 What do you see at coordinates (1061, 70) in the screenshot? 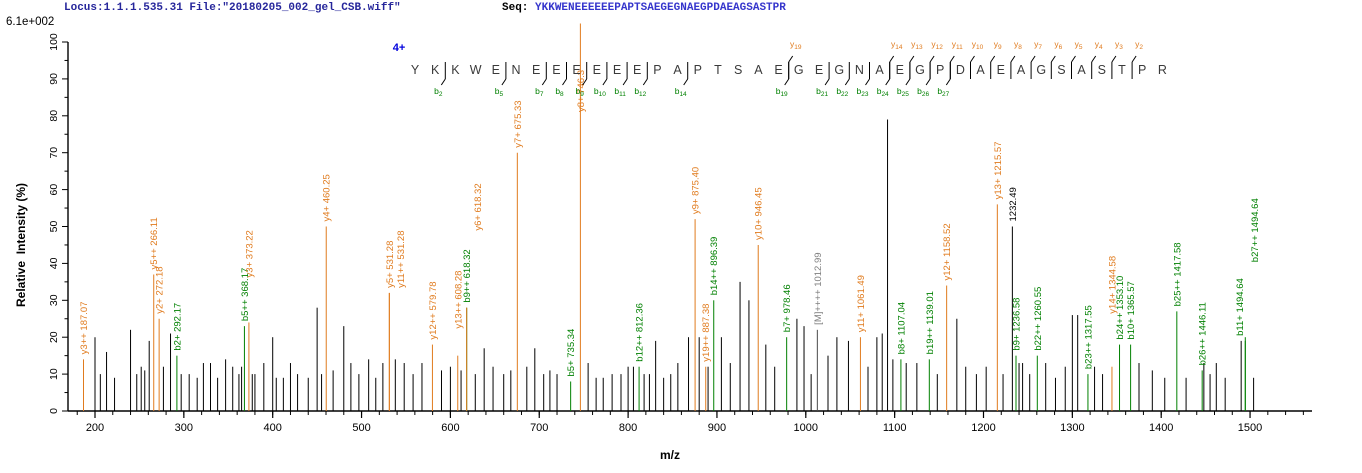
I see `sequence-residue: S` at bounding box center [1061, 70].